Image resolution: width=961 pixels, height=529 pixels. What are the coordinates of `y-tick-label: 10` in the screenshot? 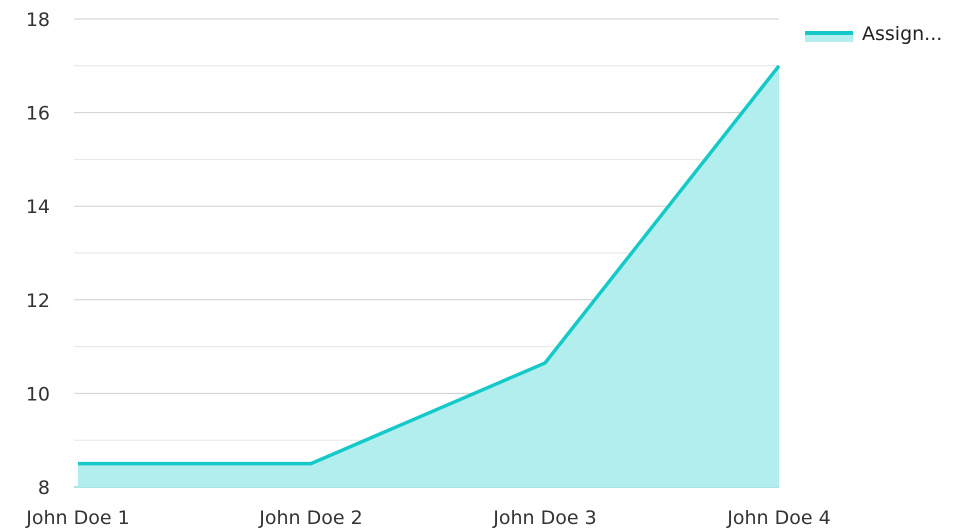 It's located at (38, 394).